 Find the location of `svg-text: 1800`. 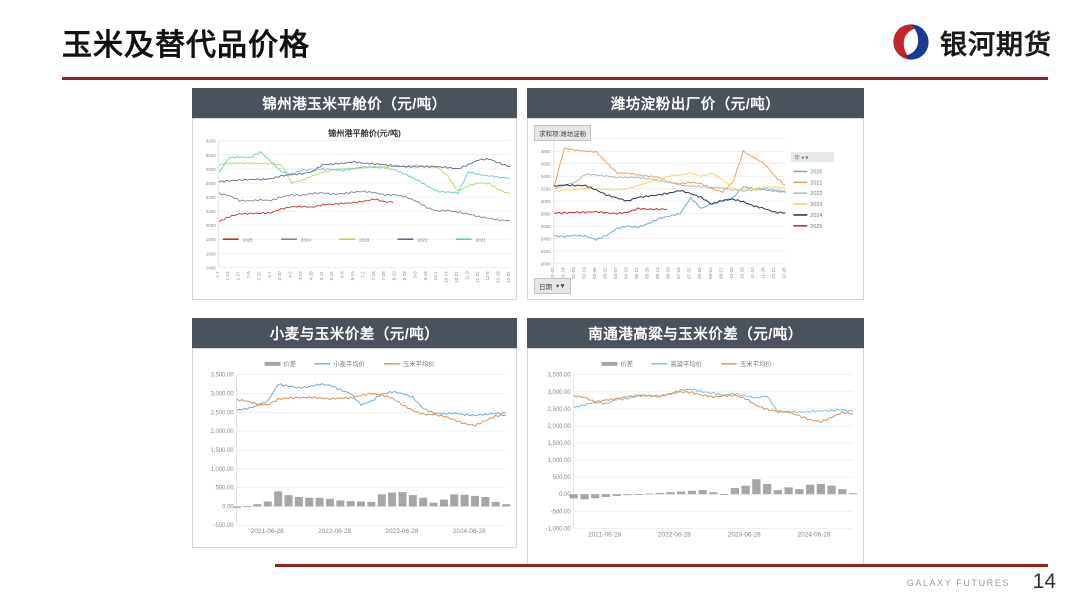

svg-text: 1800 is located at coordinates (211, 239).